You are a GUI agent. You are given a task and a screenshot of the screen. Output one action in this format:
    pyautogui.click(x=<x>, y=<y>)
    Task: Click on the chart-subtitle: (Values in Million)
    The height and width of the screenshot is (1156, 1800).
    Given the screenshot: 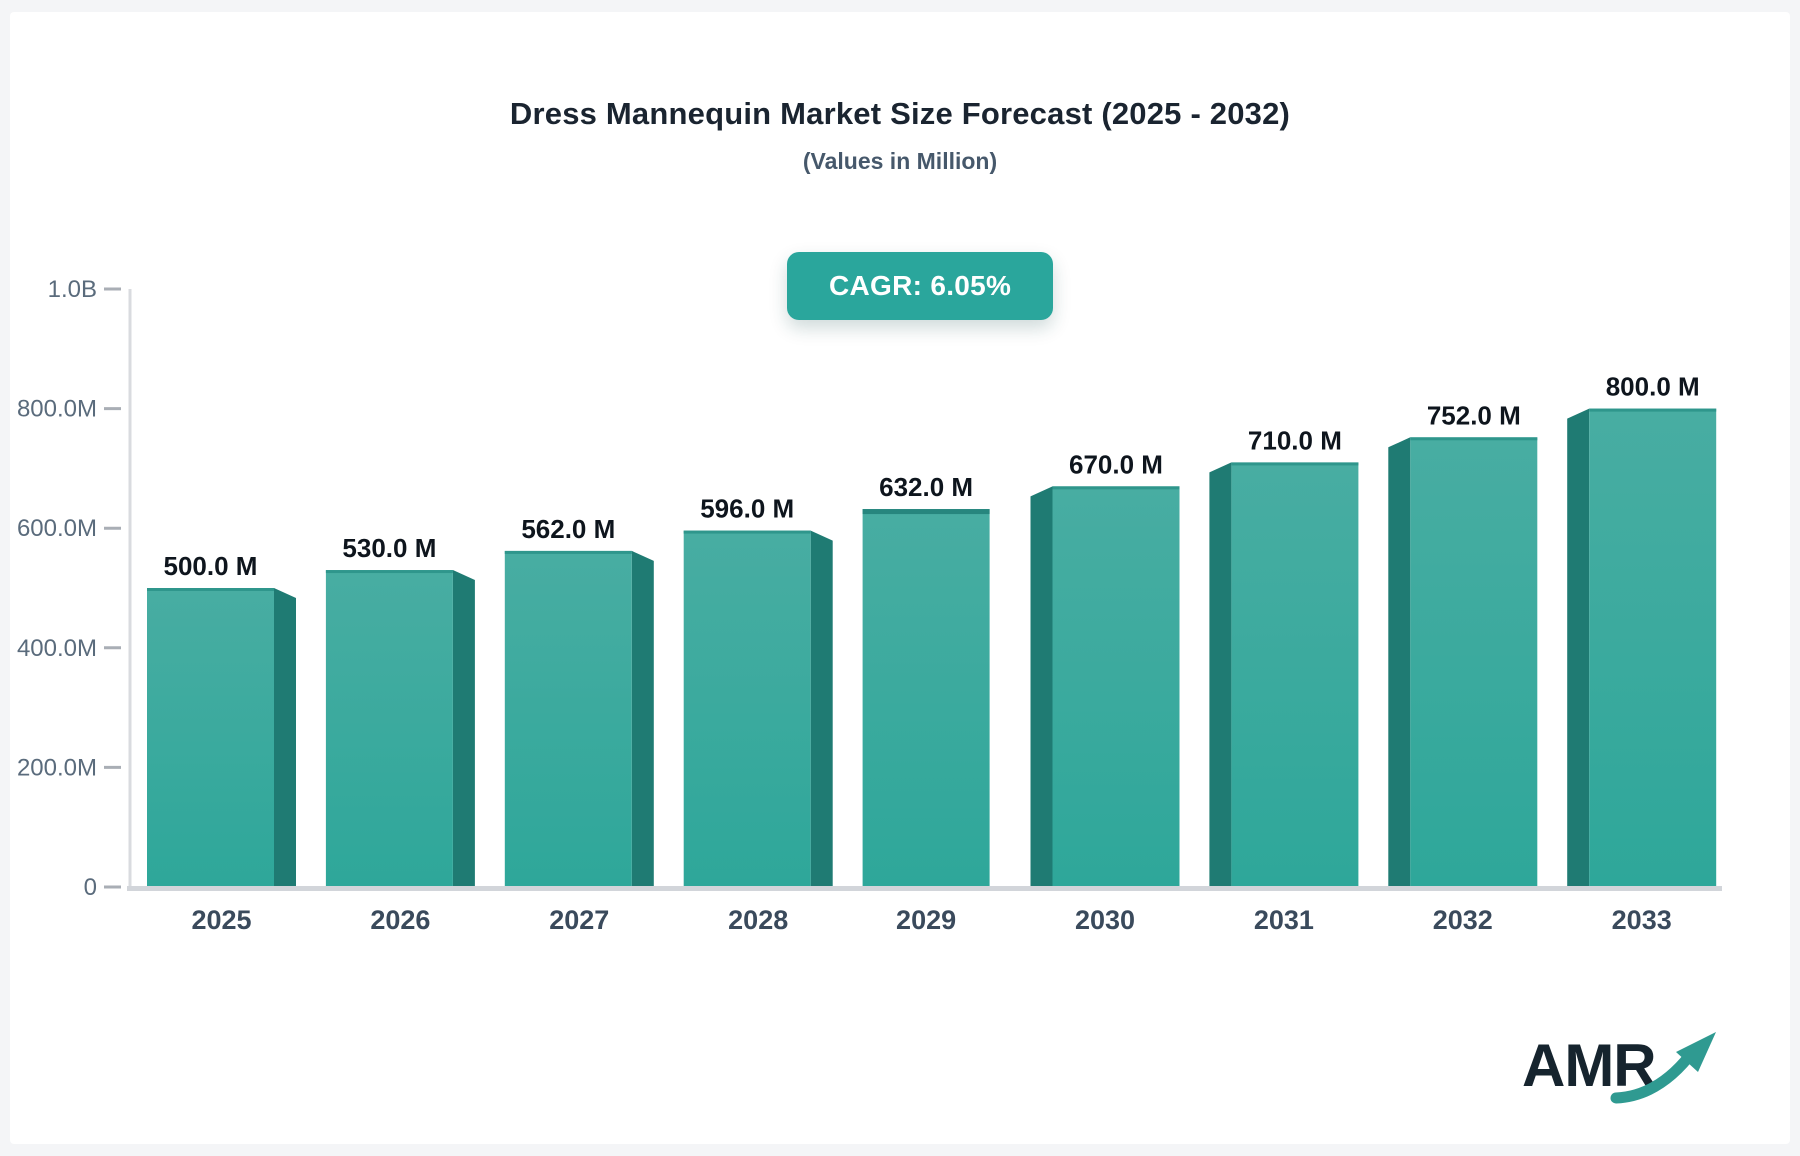 What is the action you would take?
    pyautogui.click(x=900, y=161)
    